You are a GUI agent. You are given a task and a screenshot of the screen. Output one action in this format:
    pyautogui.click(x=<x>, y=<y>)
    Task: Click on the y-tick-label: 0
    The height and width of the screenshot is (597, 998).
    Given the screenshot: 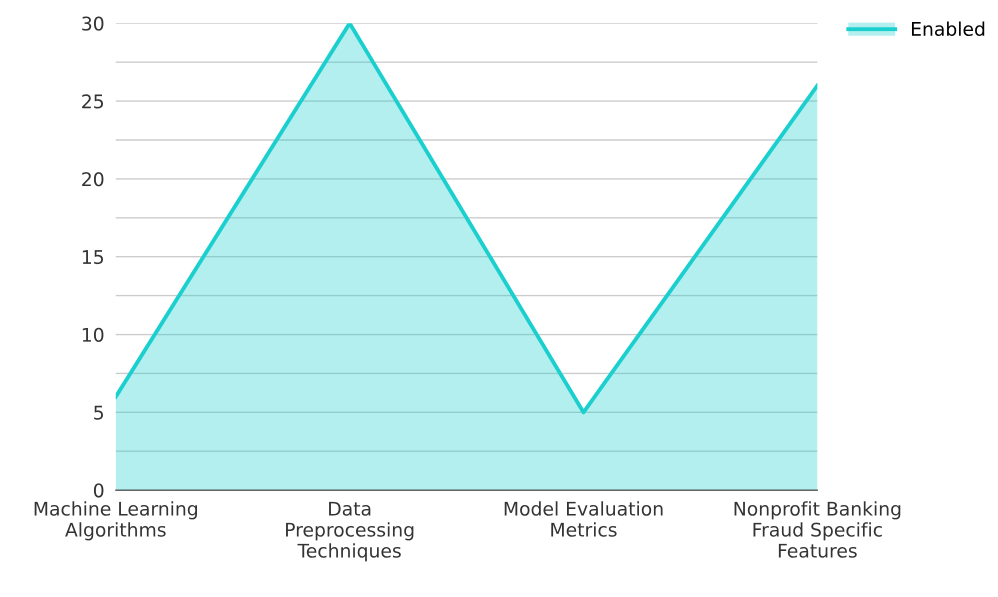 What is the action you would take?
    pyautogui.click(x=99, y=490)
    